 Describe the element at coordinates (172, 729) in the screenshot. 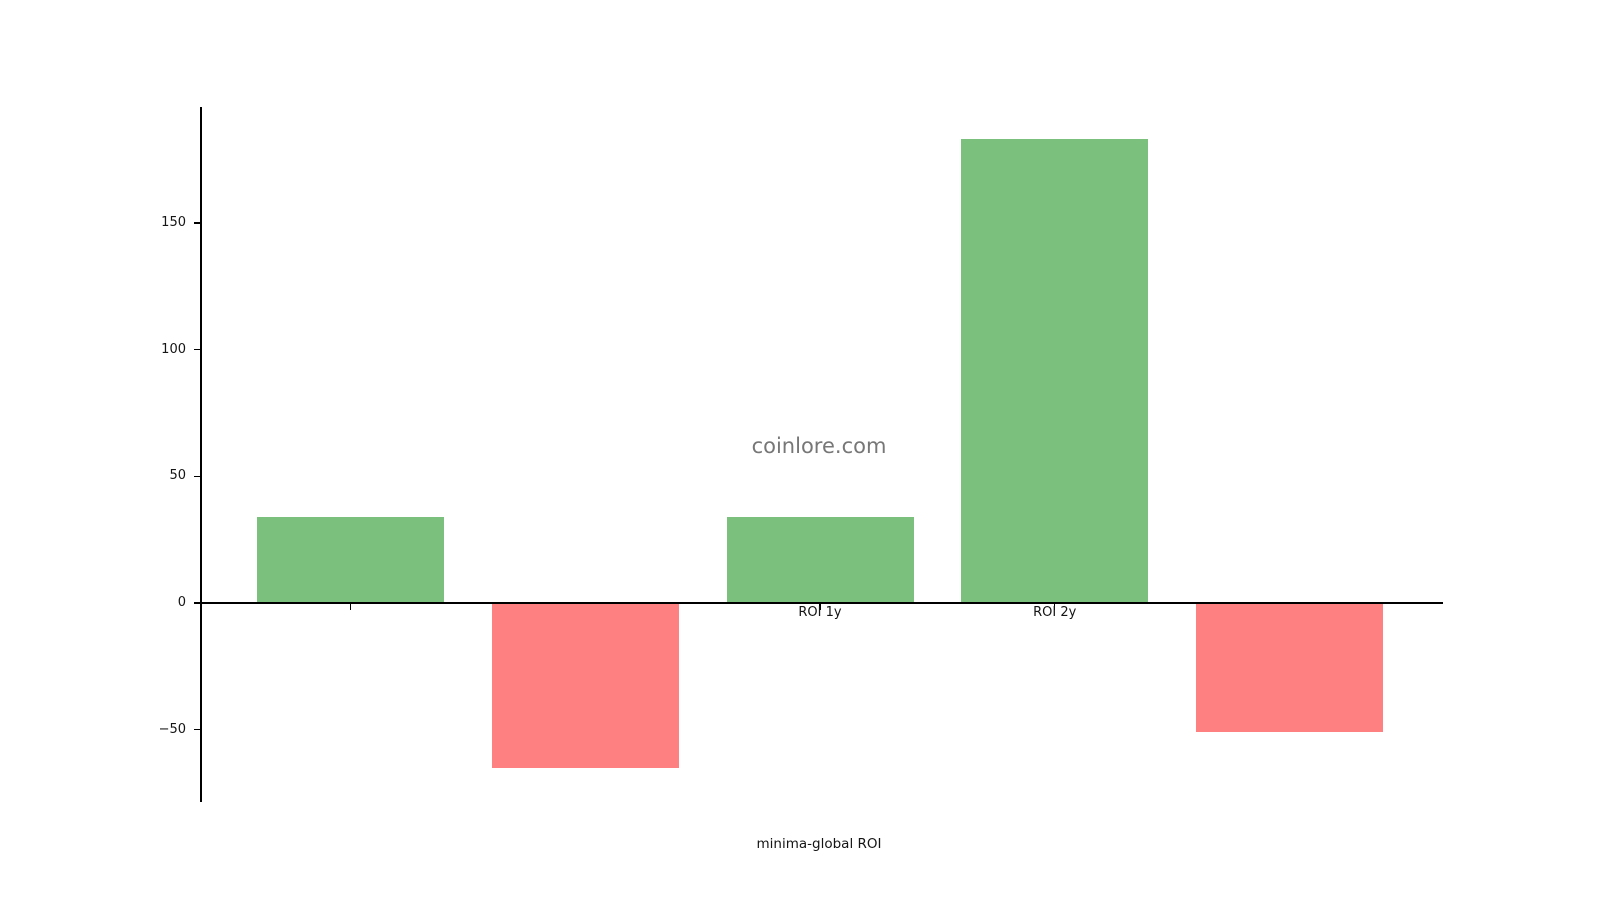

I see `y-axis-tick-label: −50` at that location.